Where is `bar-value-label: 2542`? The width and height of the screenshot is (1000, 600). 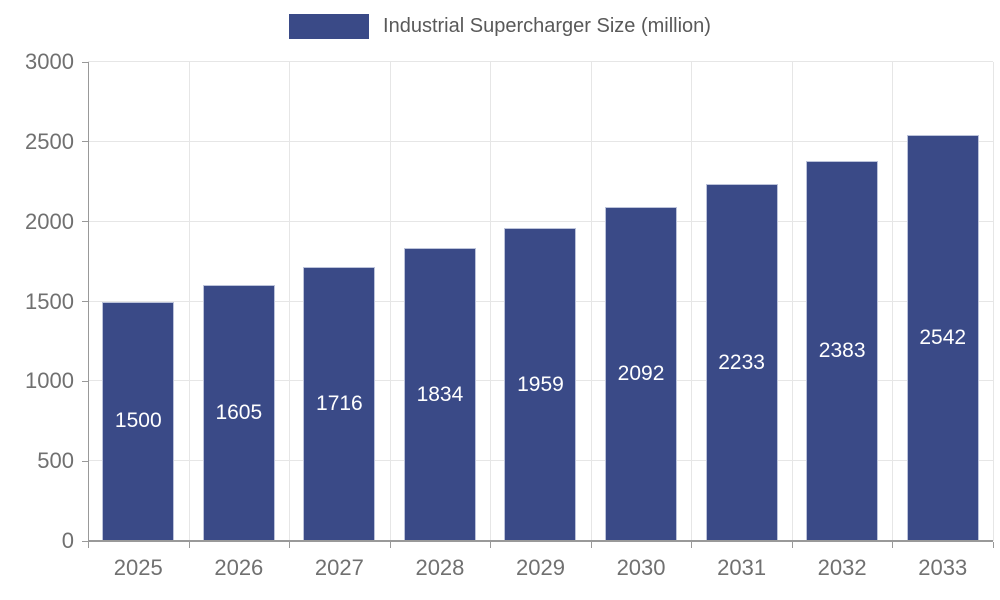
bar-value-label: 2542 is located at coordinates (943, 338).